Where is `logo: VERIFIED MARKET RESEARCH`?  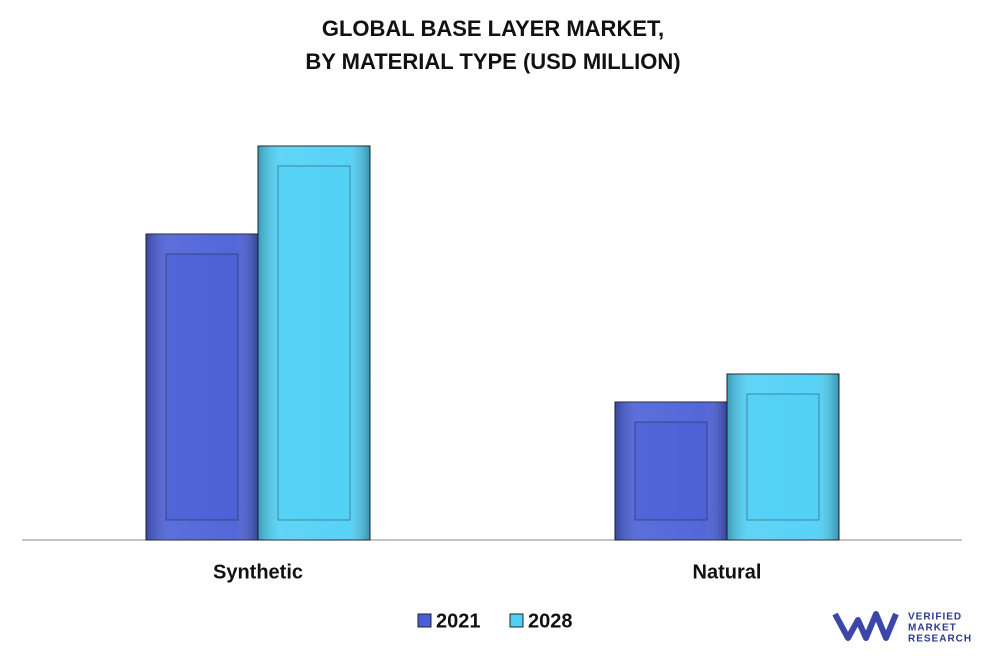 logo: VERIFIED MARKET RESEARCH is located at coordinates (902, 628).